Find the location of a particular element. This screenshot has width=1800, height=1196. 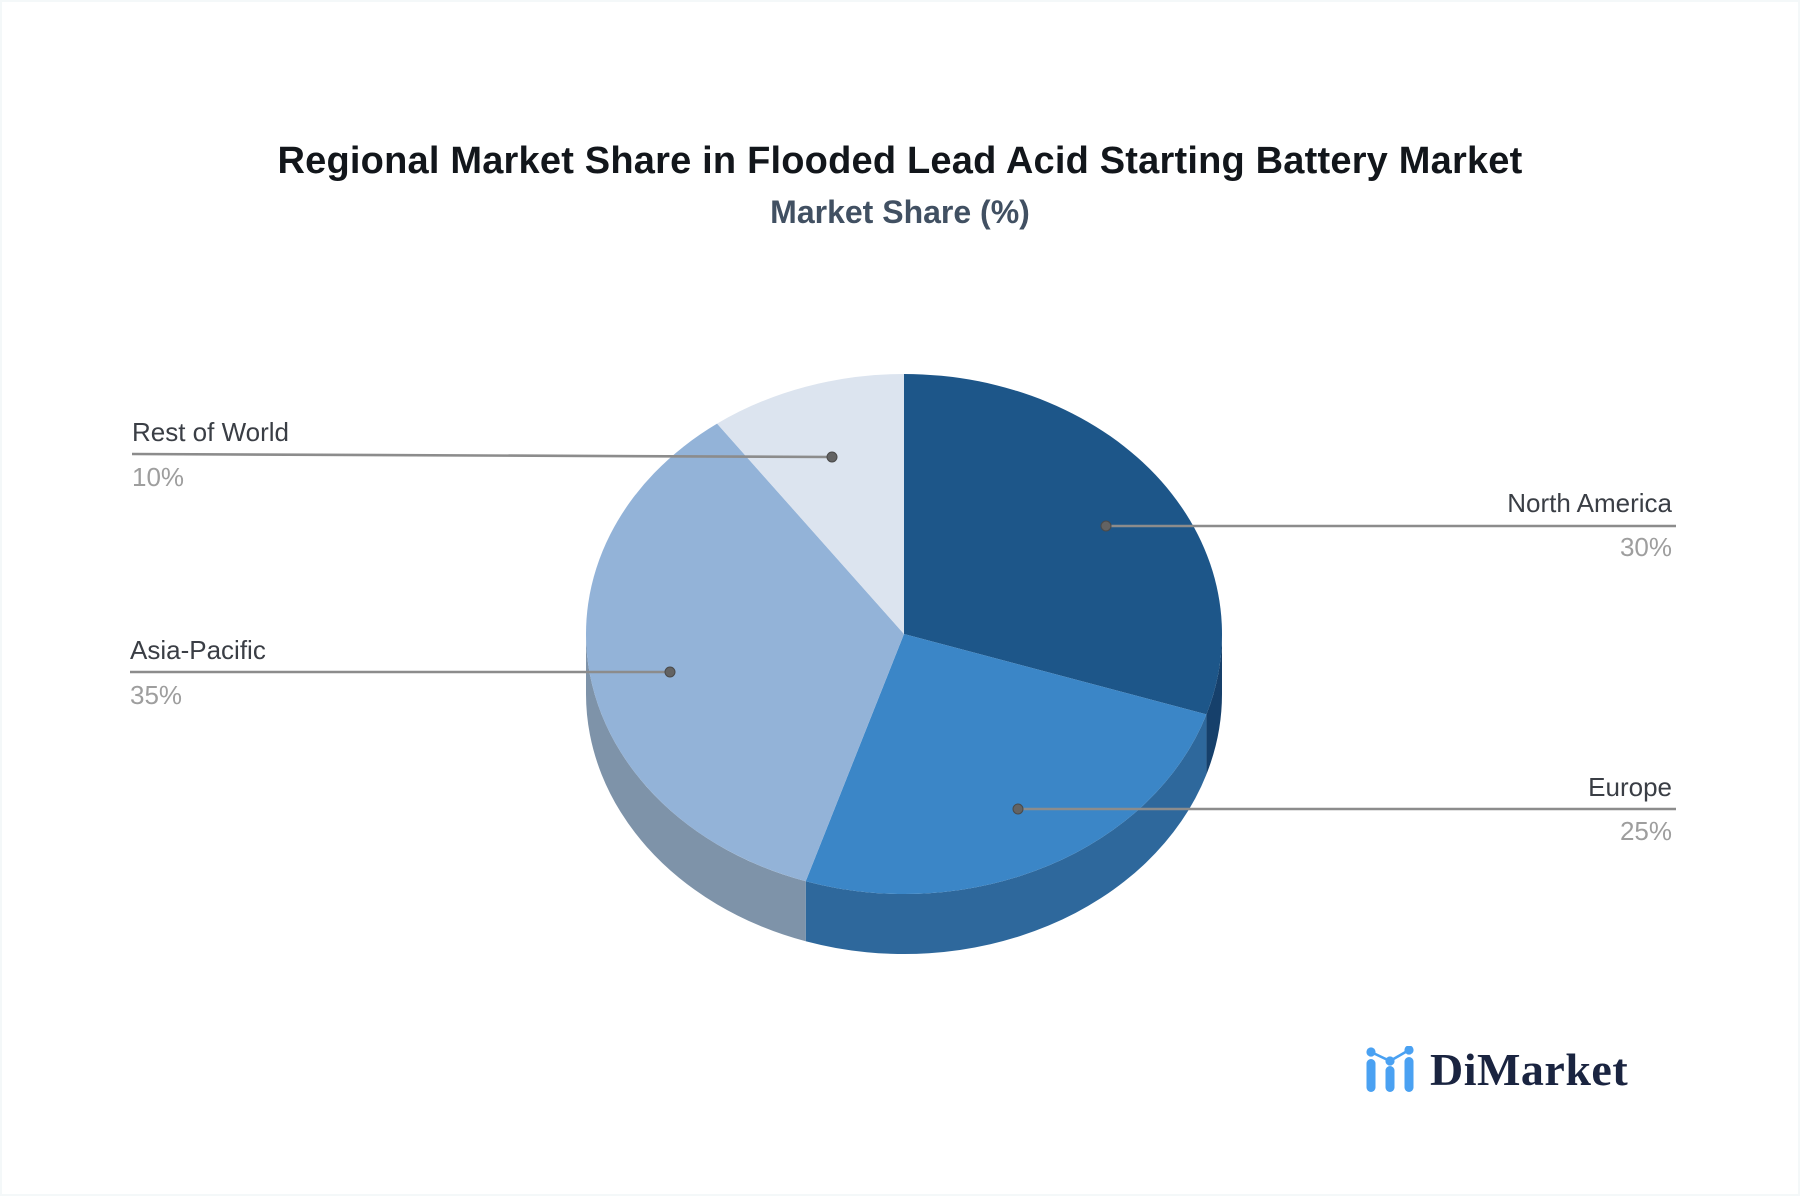

callout-europe: Europe 25% is located at coordinates (1630, 809).